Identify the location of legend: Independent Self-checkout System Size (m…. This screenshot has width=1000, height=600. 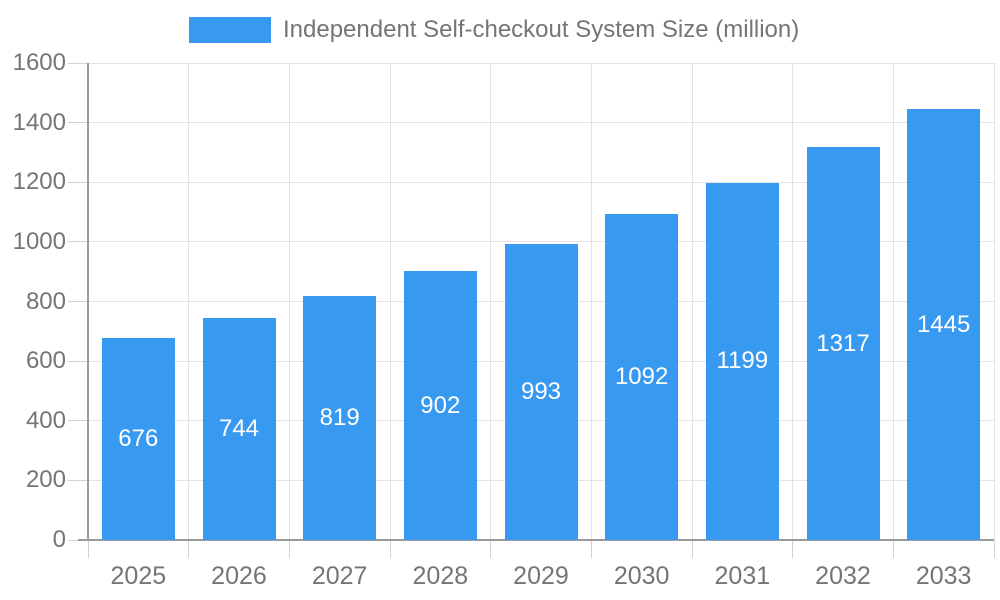
(494, 30).